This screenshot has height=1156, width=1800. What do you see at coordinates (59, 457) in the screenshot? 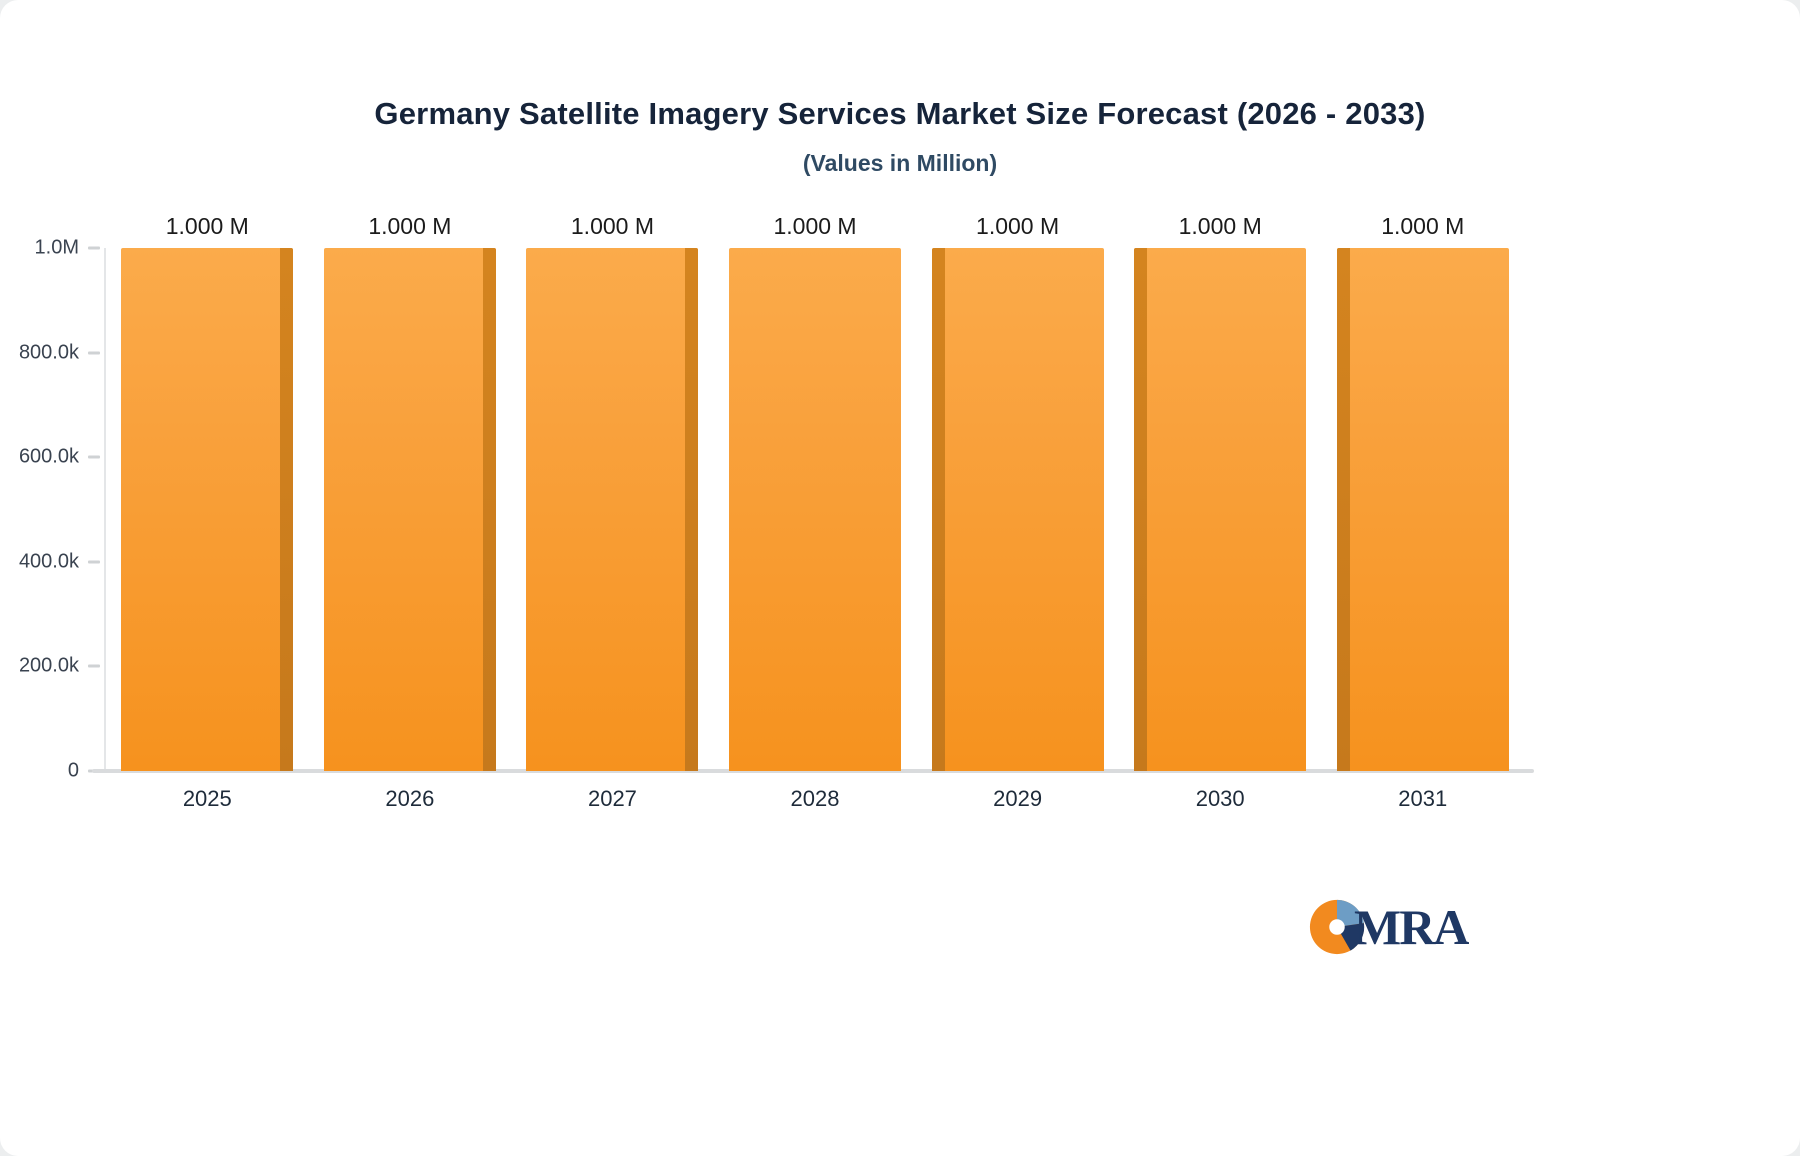
I see `y-tick-label: 600.0k` at bounding box center [59, 457].